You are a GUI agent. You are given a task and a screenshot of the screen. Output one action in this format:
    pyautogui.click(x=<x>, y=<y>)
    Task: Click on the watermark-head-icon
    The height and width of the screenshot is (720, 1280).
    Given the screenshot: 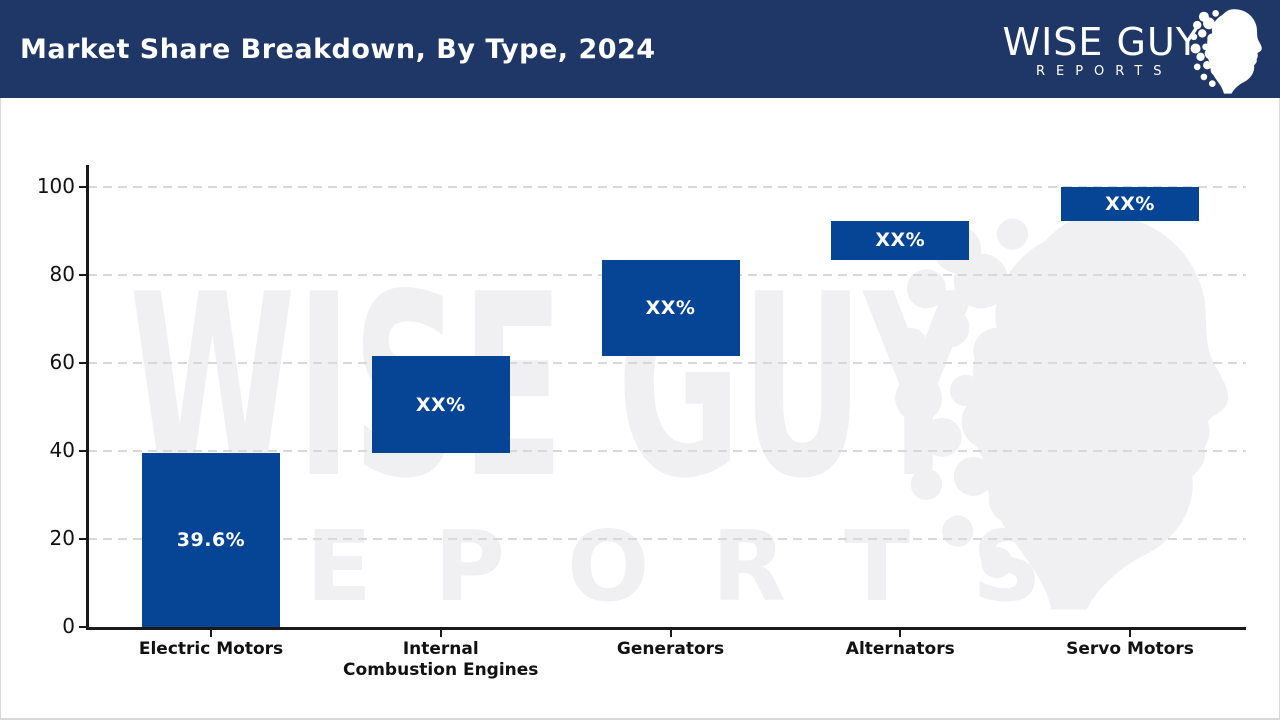 What is the action you would take?
    pyautogui.click(x=1062, y=412)
    